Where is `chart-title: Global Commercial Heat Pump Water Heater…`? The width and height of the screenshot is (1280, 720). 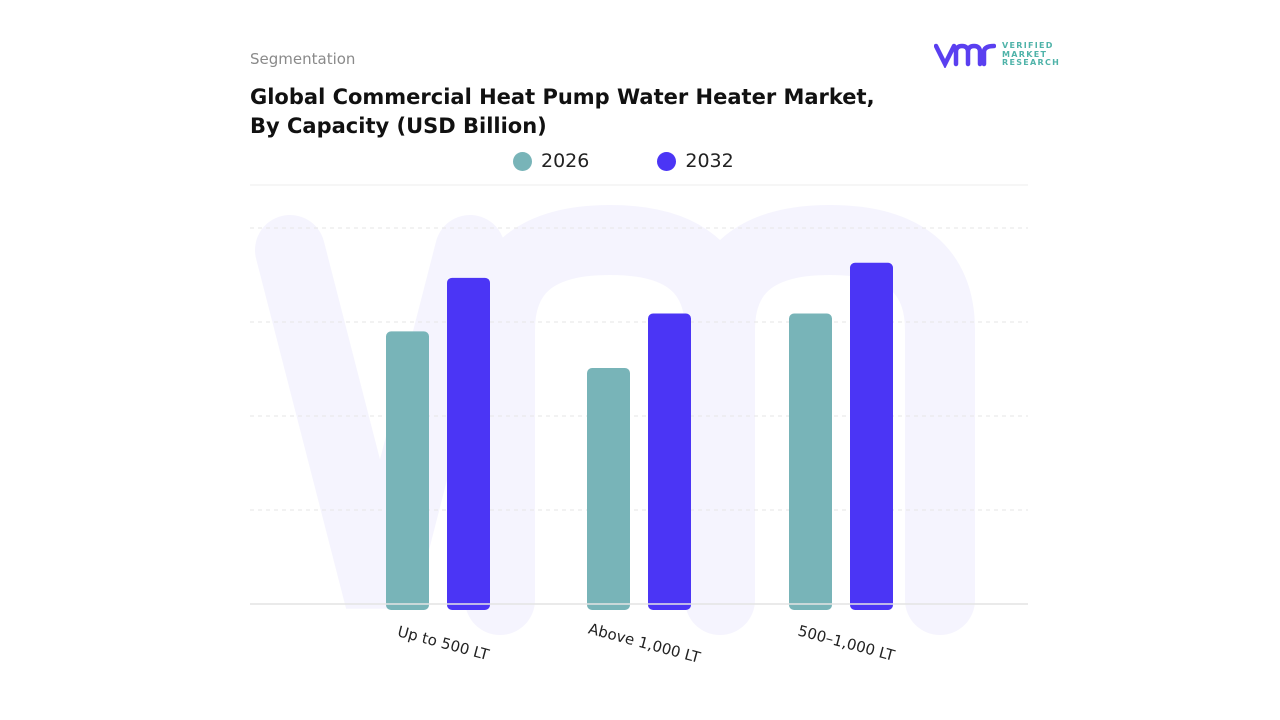 chart-title: Global Commercial Heat Pump Water Heater… is located at coordinates (570, 112).